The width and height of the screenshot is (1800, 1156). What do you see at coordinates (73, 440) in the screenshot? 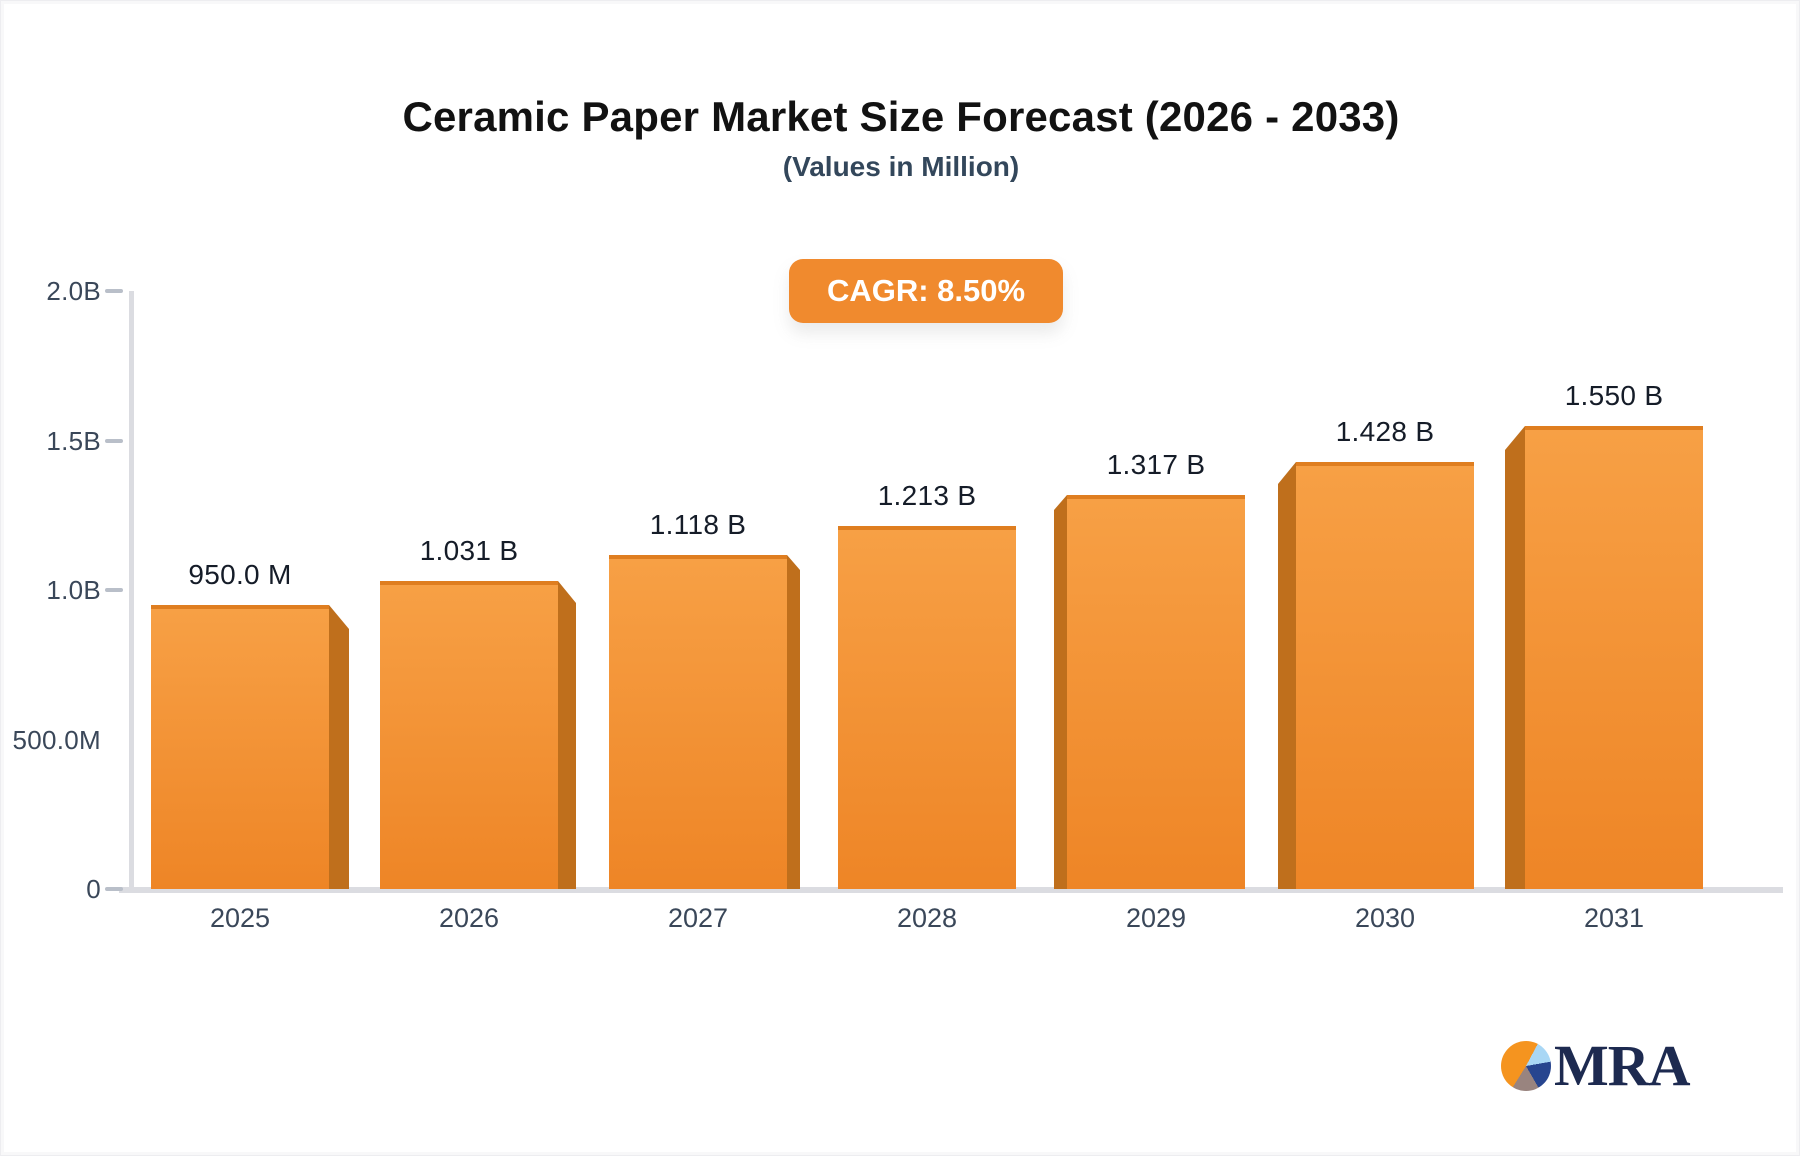
I see `y-axis-label: 1.5B` at bounding box center [73, 440].